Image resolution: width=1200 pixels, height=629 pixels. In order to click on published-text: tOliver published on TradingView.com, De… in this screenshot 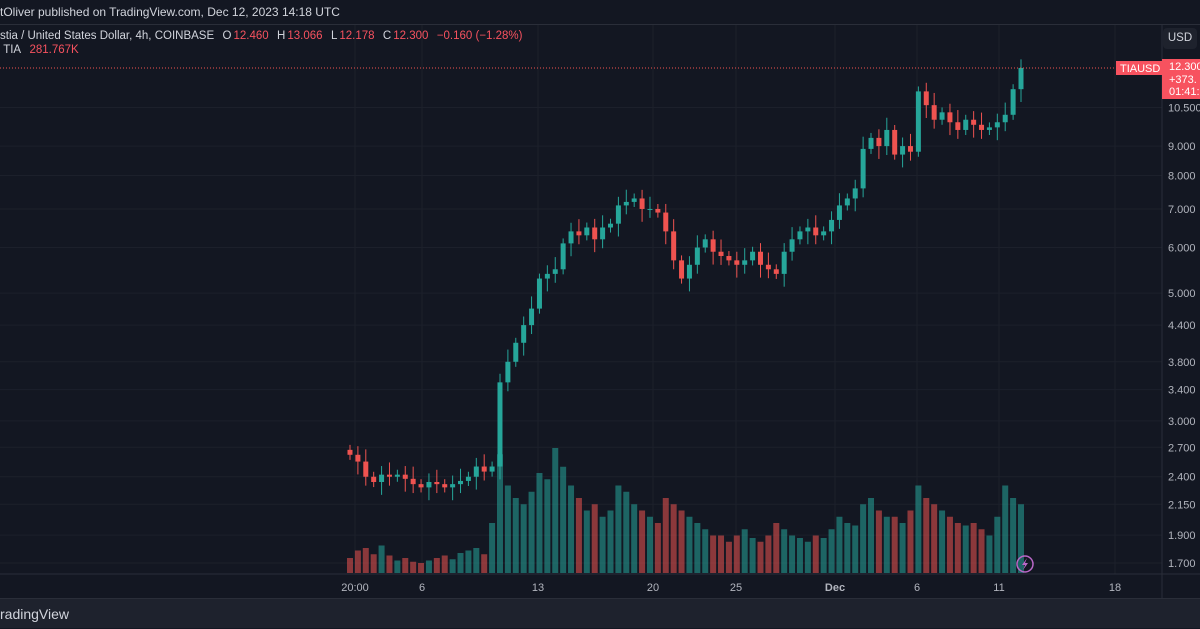, I will do `click(170, 12)`.